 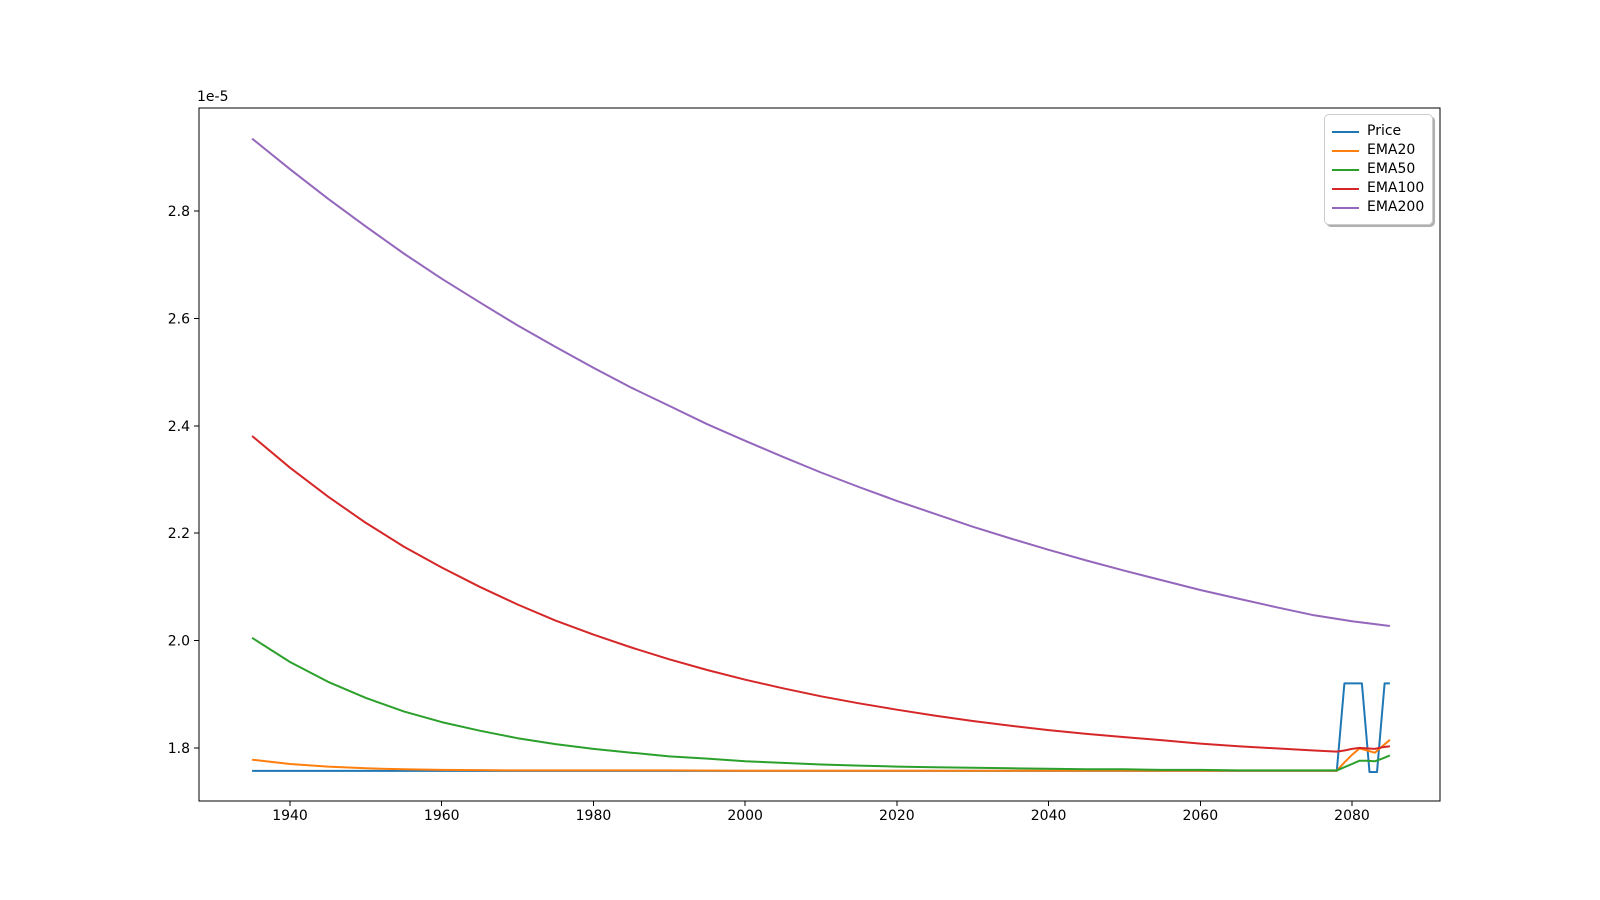 What do you see at coordinates (179, 534) in the screenshot?
I see `y-tick-label: 2.2` at bounding box center [179, 534].